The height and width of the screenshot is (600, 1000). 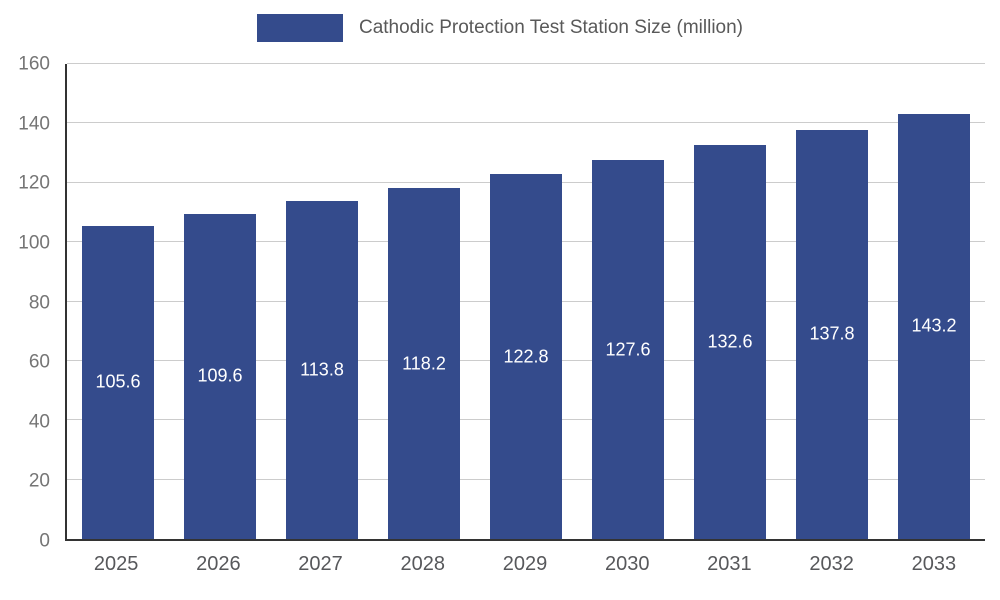 I want to click on bar-slot: 113.8, so click(x=322, y=301).